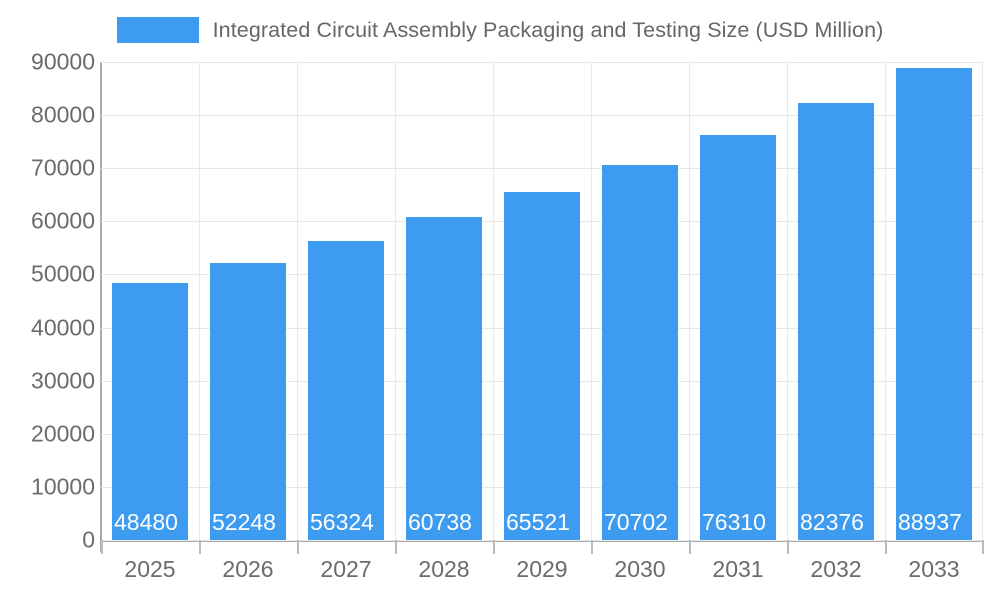  Describe the element at coordinates (150, 411) in the screenshot. I see `bar: 48480` at that location.